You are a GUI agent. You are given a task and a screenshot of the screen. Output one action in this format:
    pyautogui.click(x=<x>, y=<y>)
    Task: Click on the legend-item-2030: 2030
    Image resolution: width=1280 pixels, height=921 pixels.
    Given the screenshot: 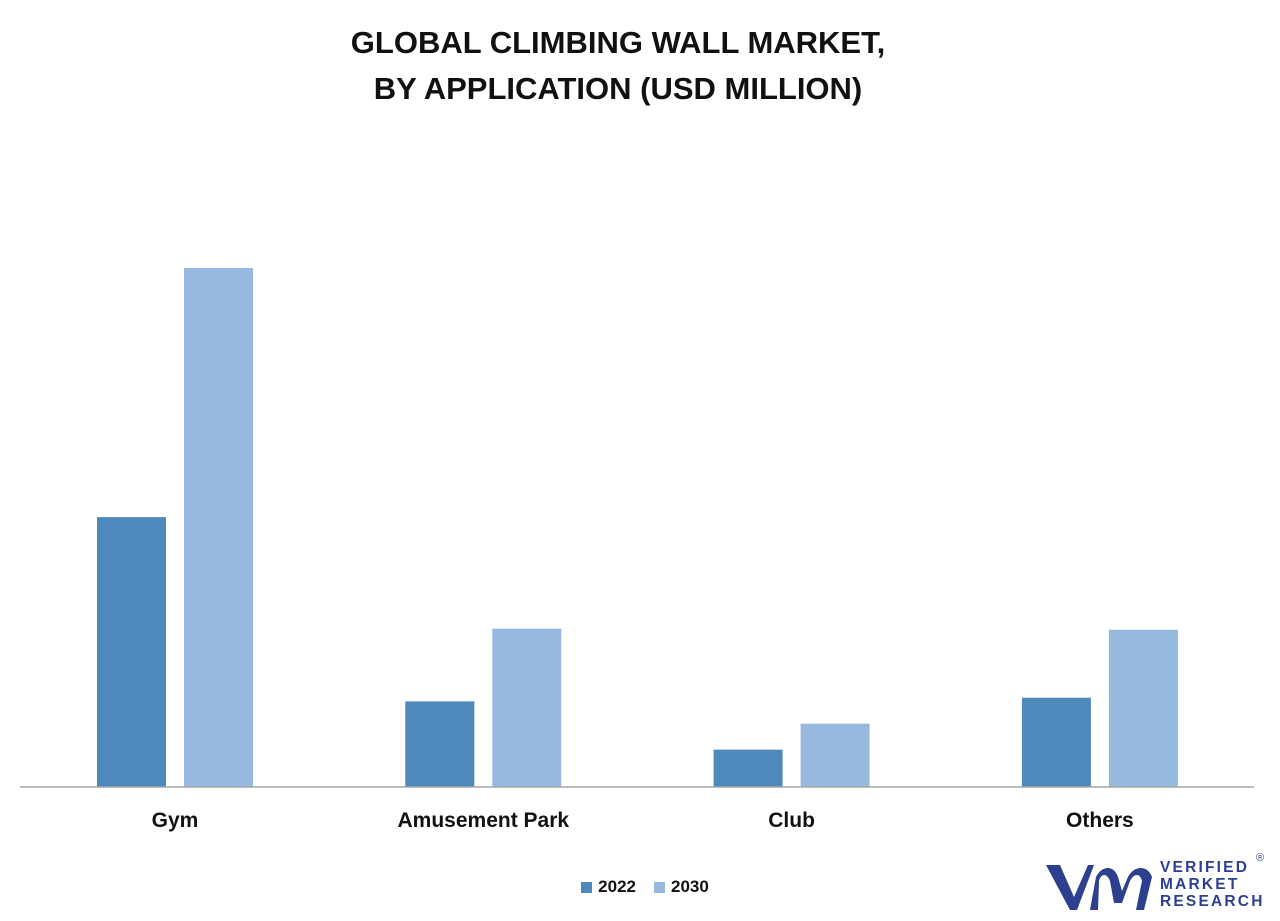 What is the action you would take?
    pyautogui.click(x=681, y=887)
    